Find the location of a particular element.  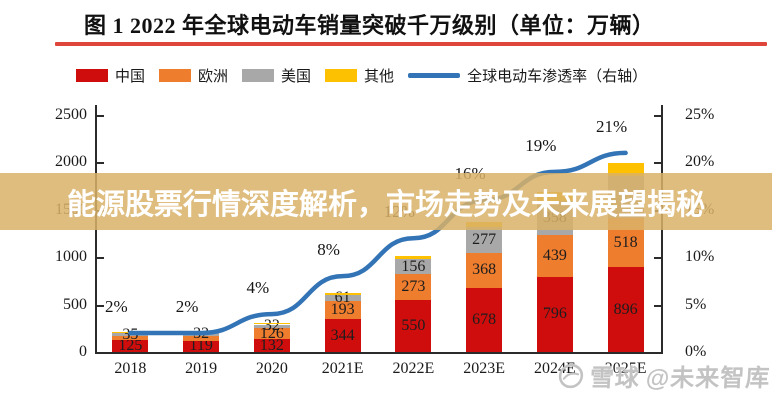

china-swatch-icon is located at coordinates (92, 75).